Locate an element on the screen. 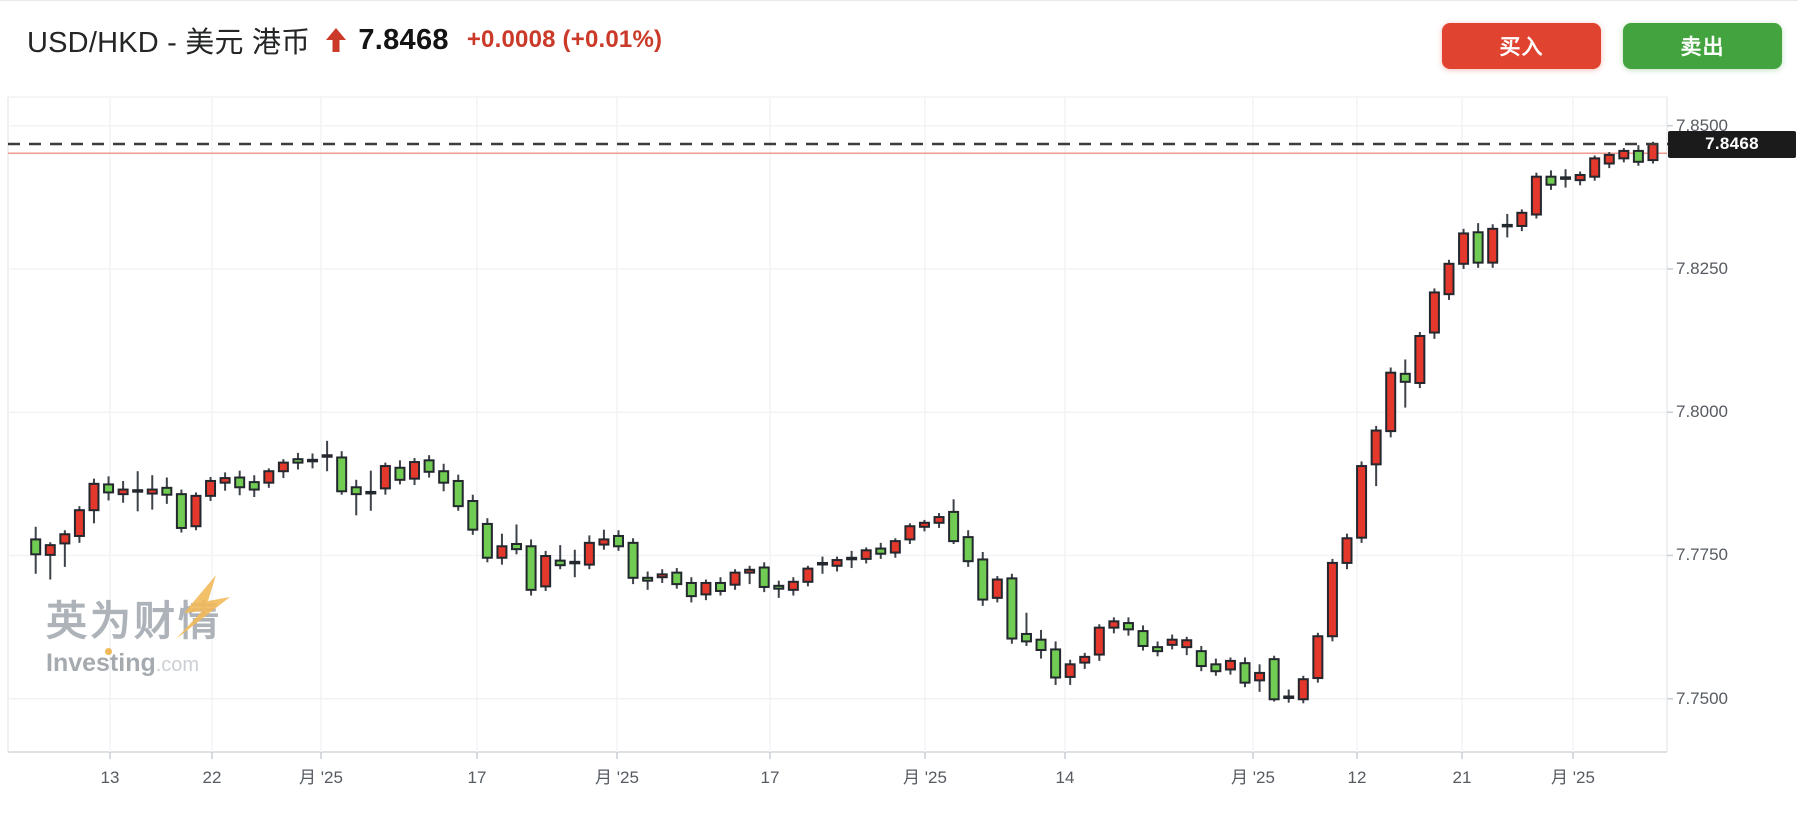 Image resolution: width=1798 pixels, height=825 pixels. y-axis-label: 7.7750 is located at coordinates (1702, 555).